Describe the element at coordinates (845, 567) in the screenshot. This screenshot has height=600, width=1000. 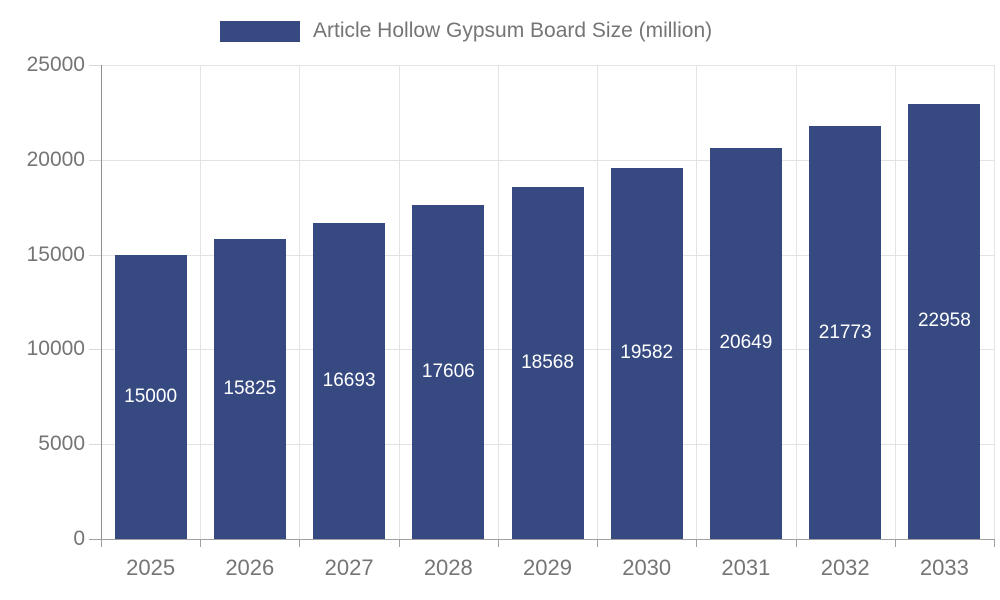
I see `x-axis-category-label: 2032` at that location.